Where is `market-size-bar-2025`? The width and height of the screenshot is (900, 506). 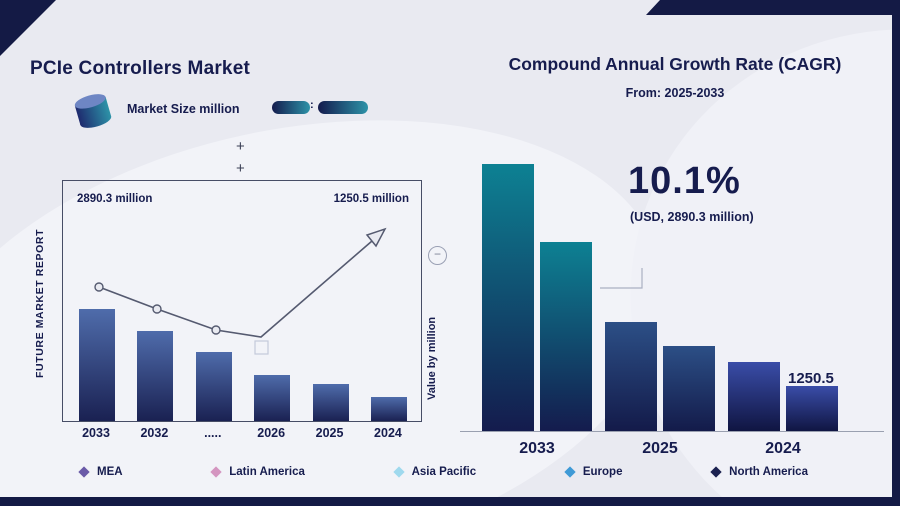 market-size-bar-2025 is located at coordinates (330, 402).